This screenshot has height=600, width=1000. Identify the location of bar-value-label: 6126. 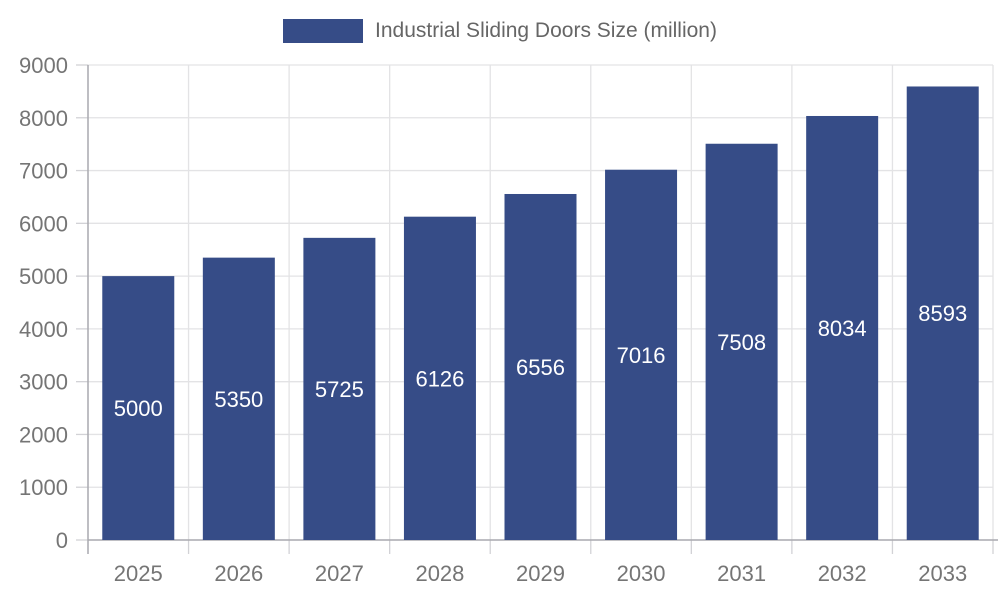
(439, 378).